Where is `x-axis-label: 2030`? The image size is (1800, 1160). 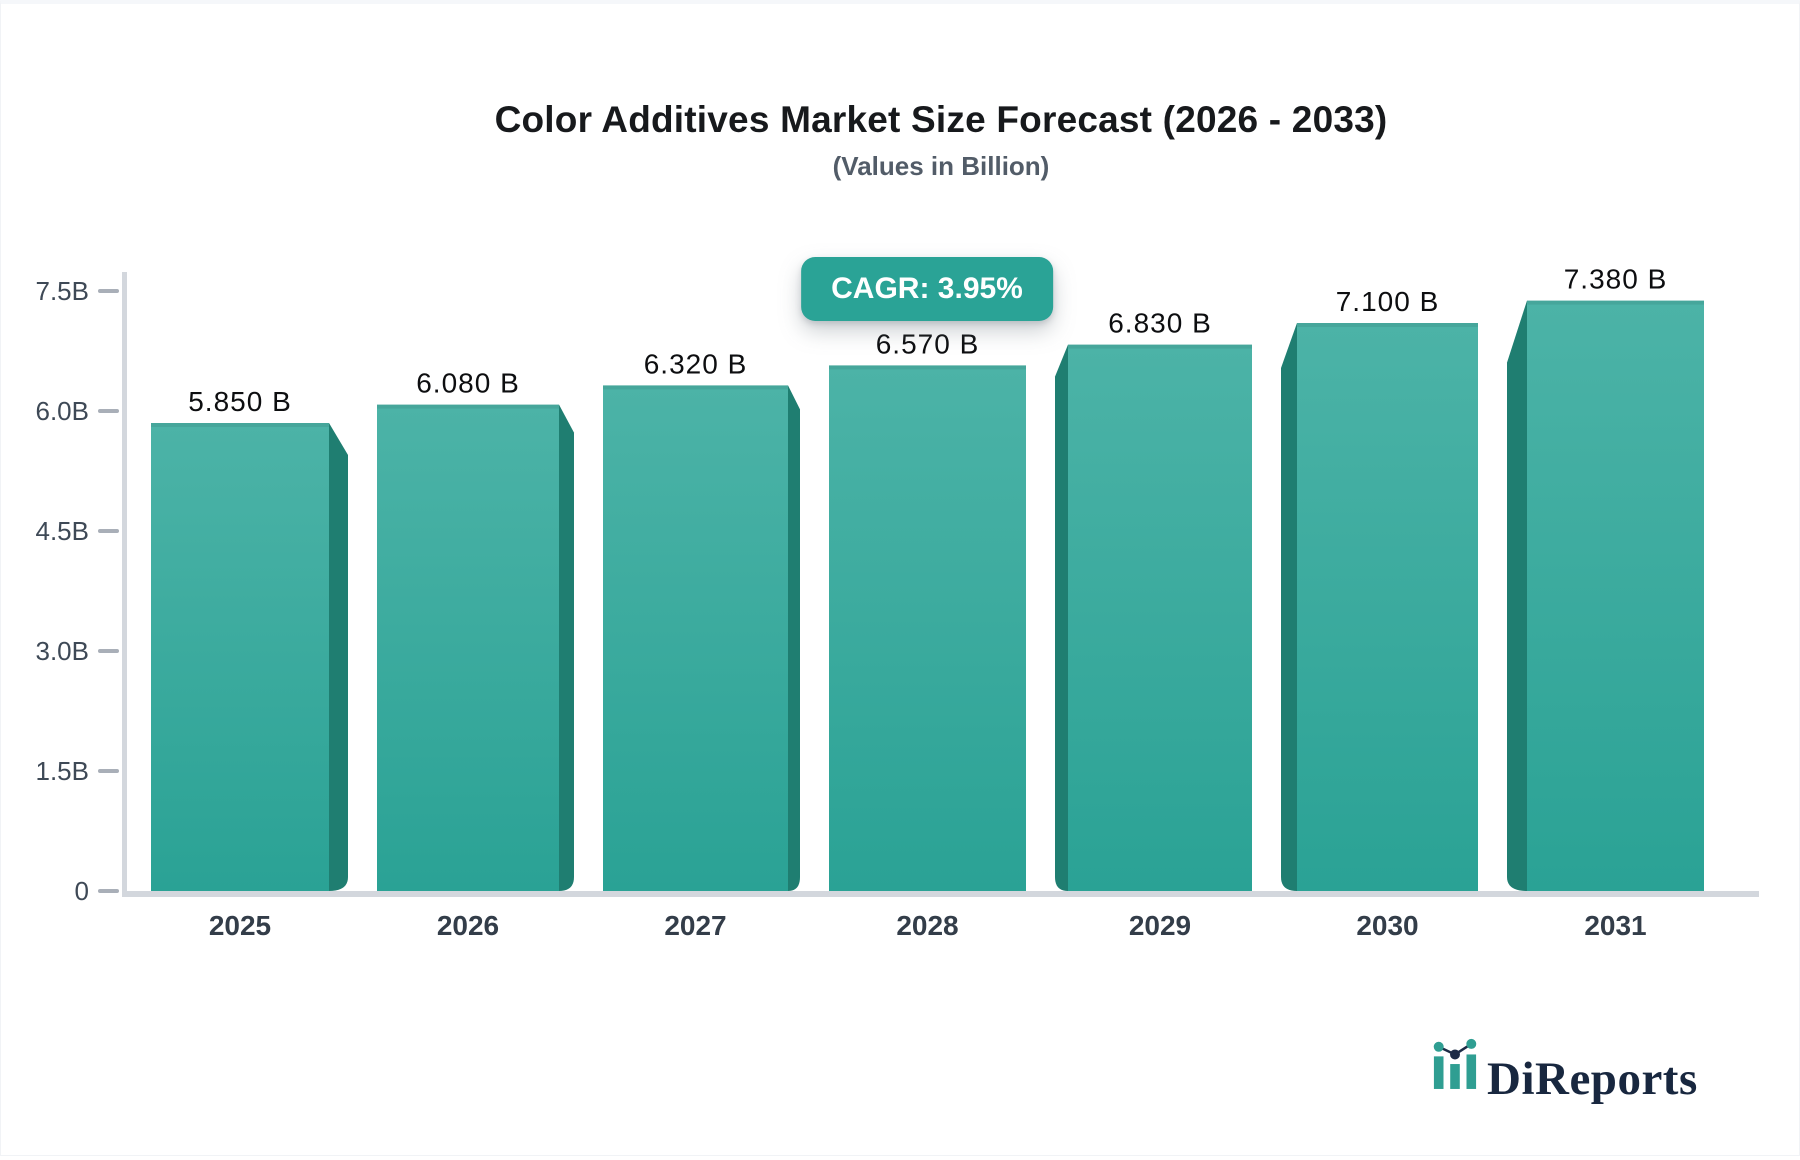 x-axis-label: 2030 is located at coordinates (1387, 925).